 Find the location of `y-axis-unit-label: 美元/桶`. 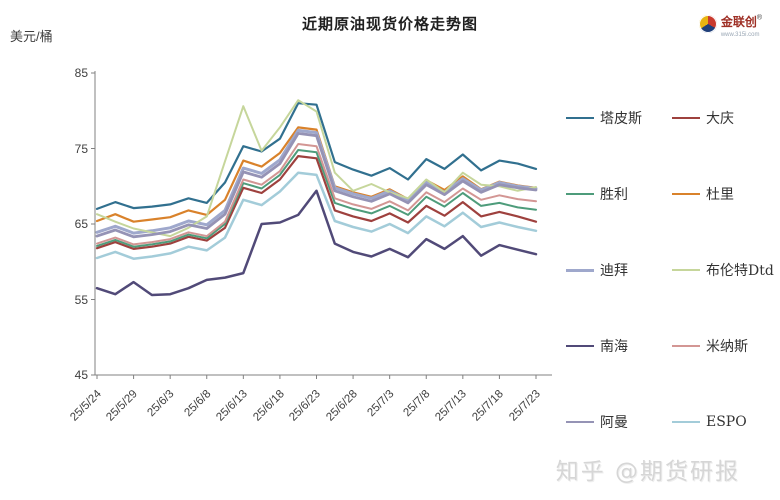

y-axis-unit-label: 美元/桶 is located at coordinates (31, 36).